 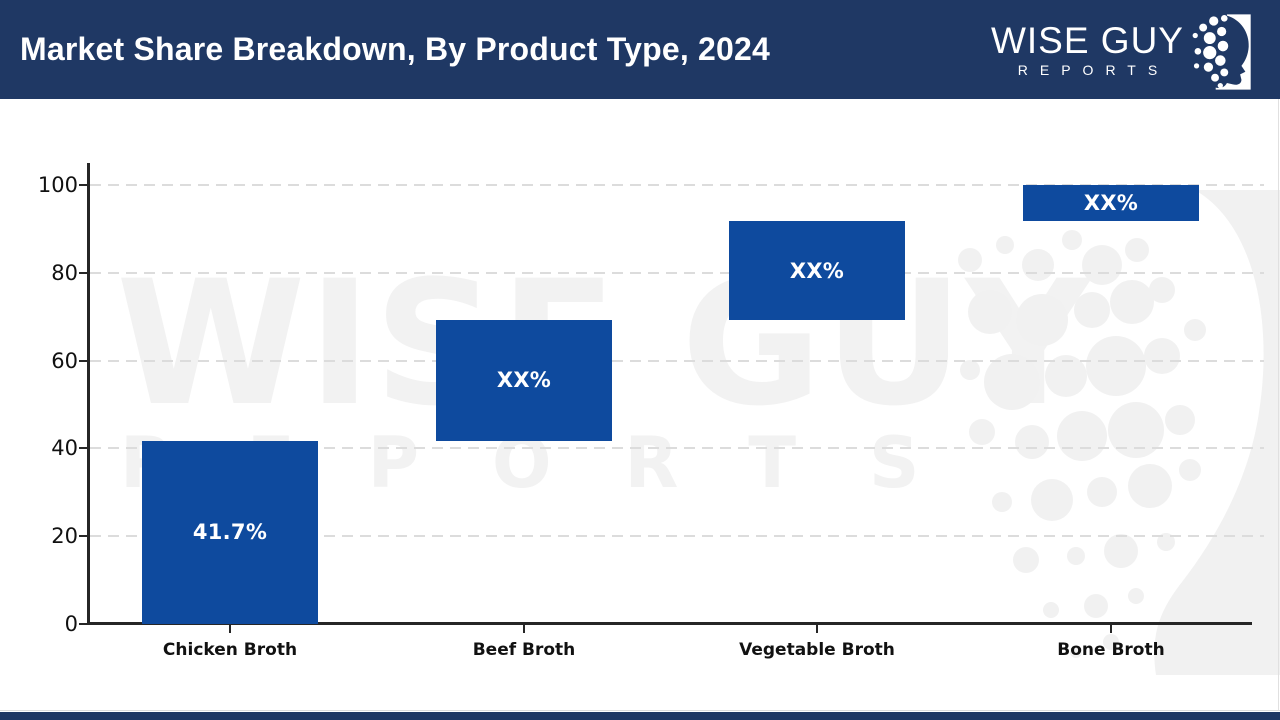 What do you see at coordinates (64, 272) in the screenshot?
I see `y-tick-label-80: 80` at bounding box center [64, 272].